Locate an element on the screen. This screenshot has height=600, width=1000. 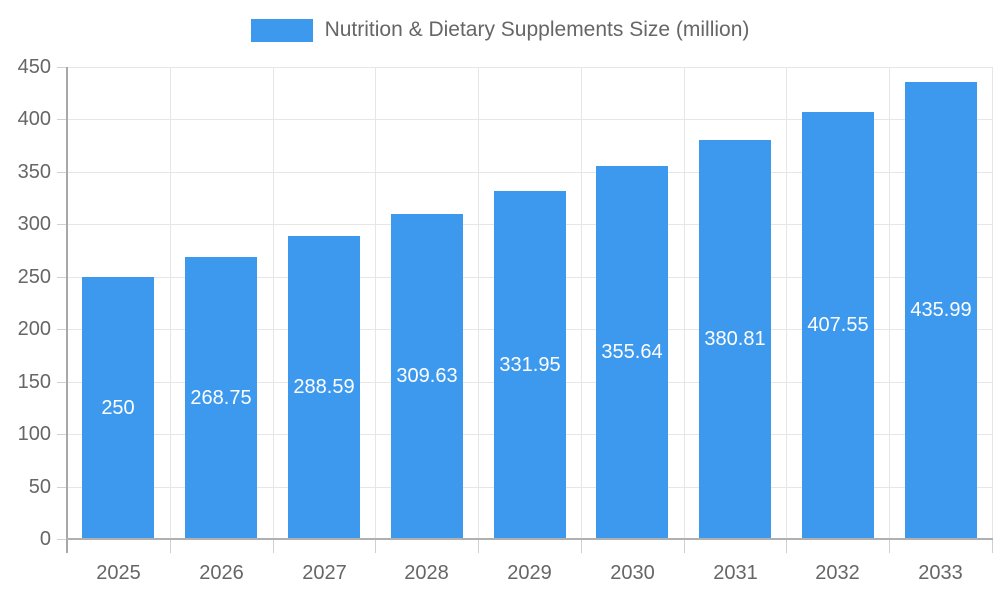
bar: 309.63 is located at coordinates (427, 376).